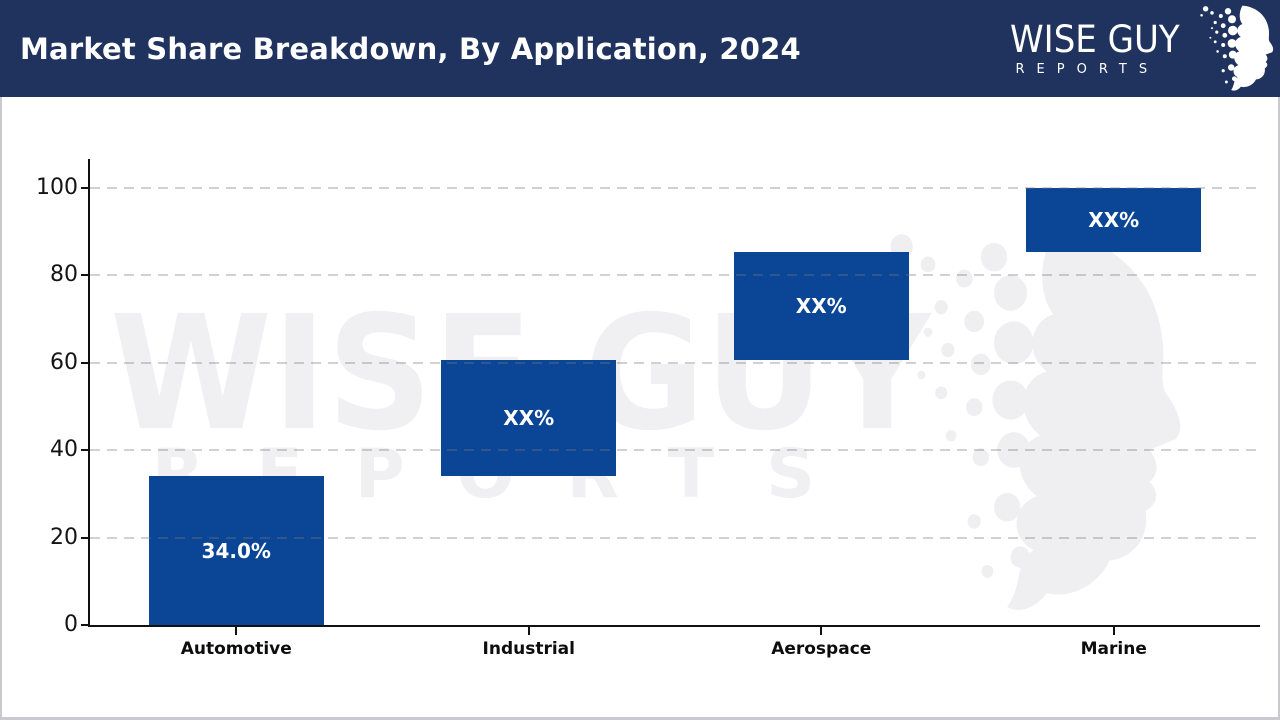 Image resolution: width=1280 pixels, height=720 pixels. I want to click on y-axis-line, so click(89, 393).